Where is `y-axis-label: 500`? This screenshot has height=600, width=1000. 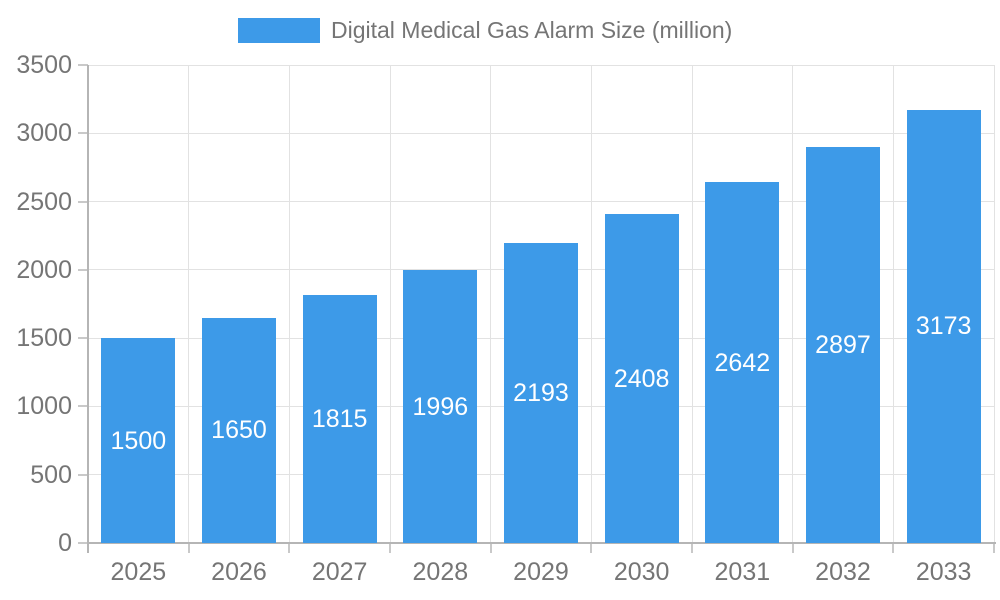
y-axis-label: 500 is located at coordinates (51, 474).